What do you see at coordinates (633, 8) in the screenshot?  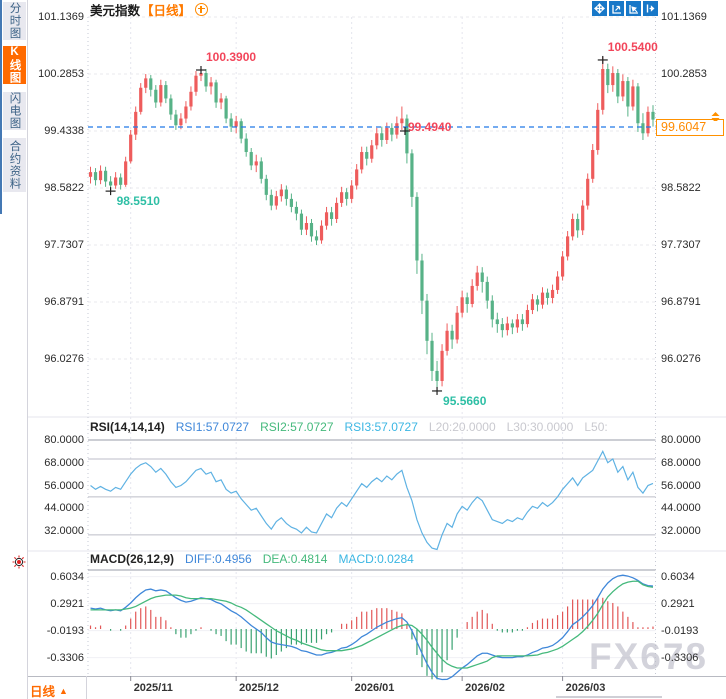 I see `axis-scale-icon` at bounding box center [633, 8].